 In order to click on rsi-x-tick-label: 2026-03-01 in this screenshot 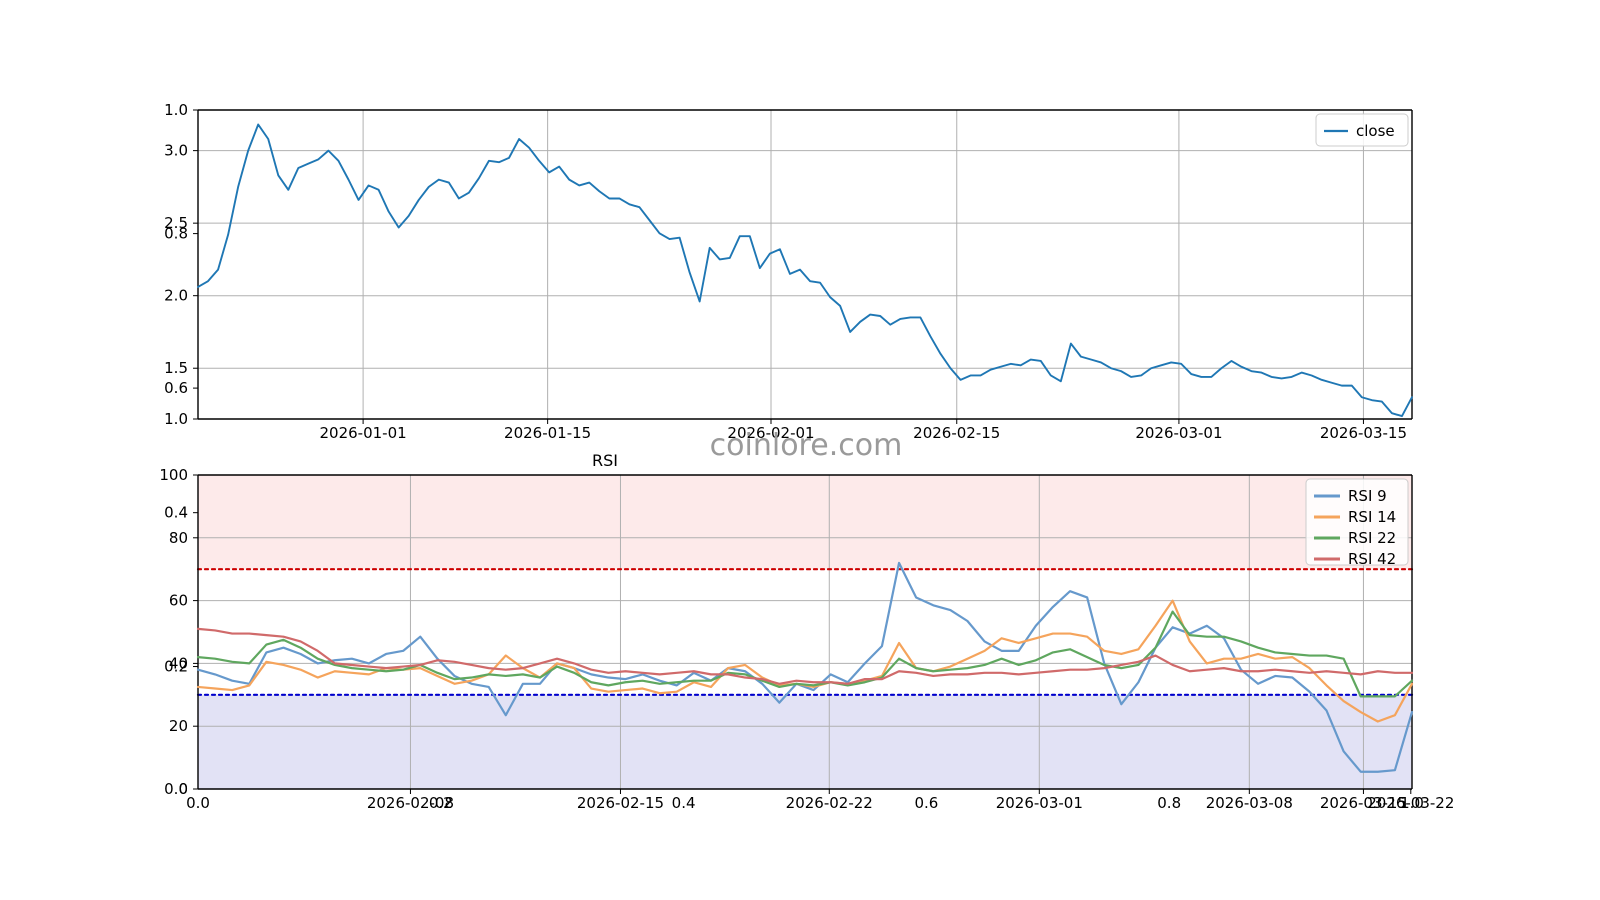, I will do `click(1039, 803)`.